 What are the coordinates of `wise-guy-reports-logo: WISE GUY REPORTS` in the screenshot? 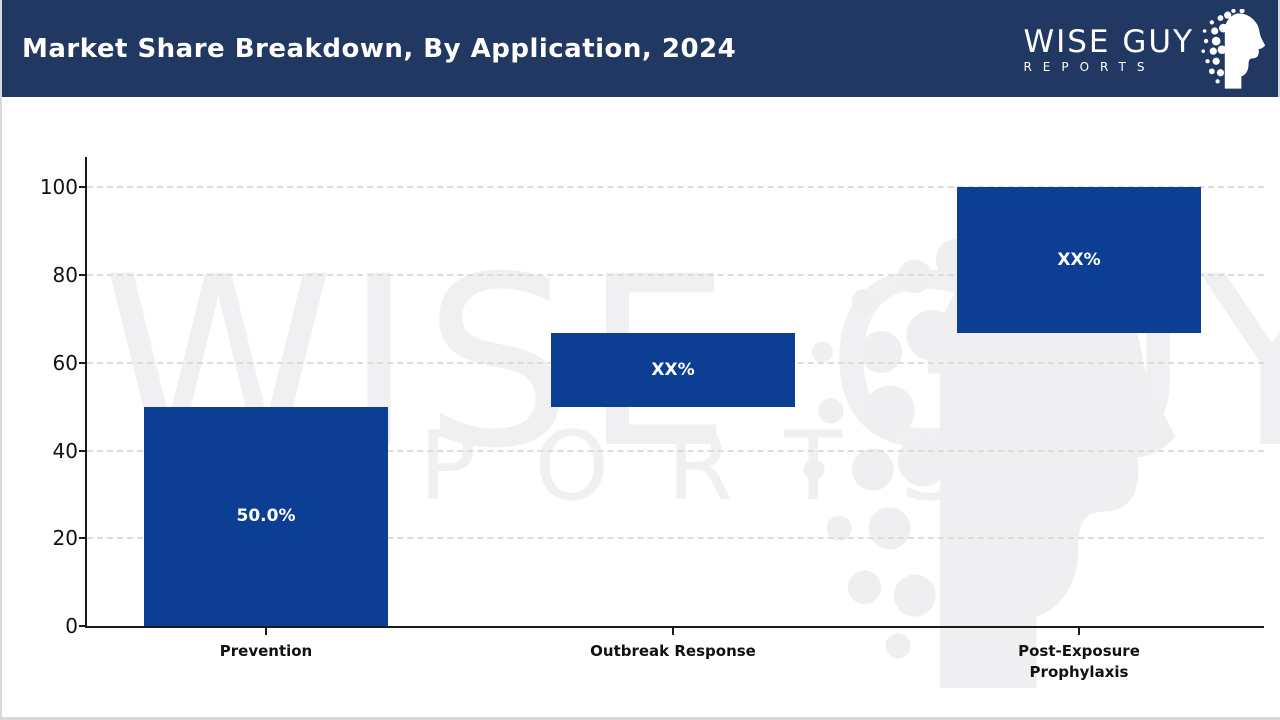 It's located at (1145, 49).